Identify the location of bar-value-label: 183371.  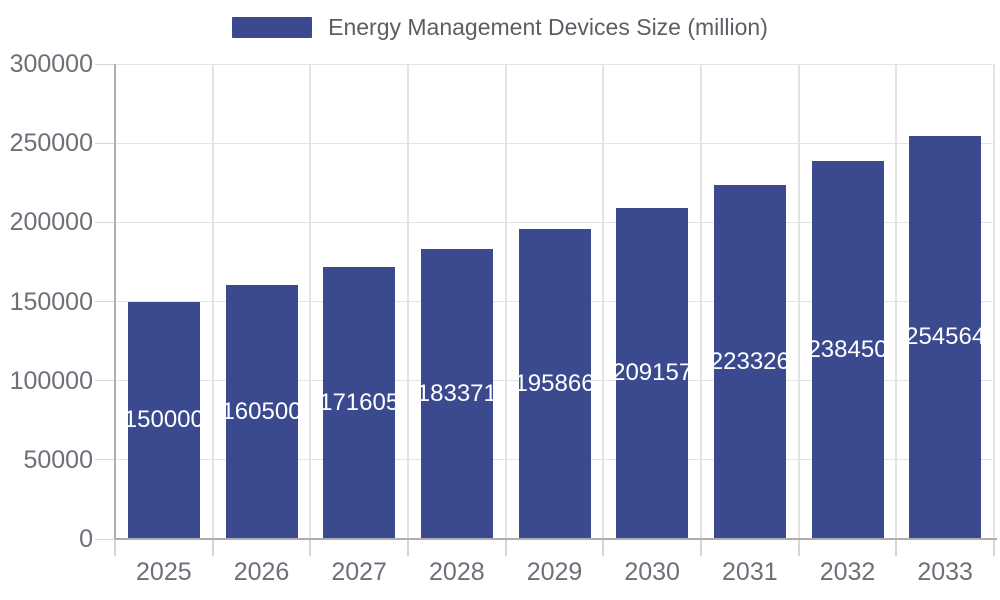
(456, 393).